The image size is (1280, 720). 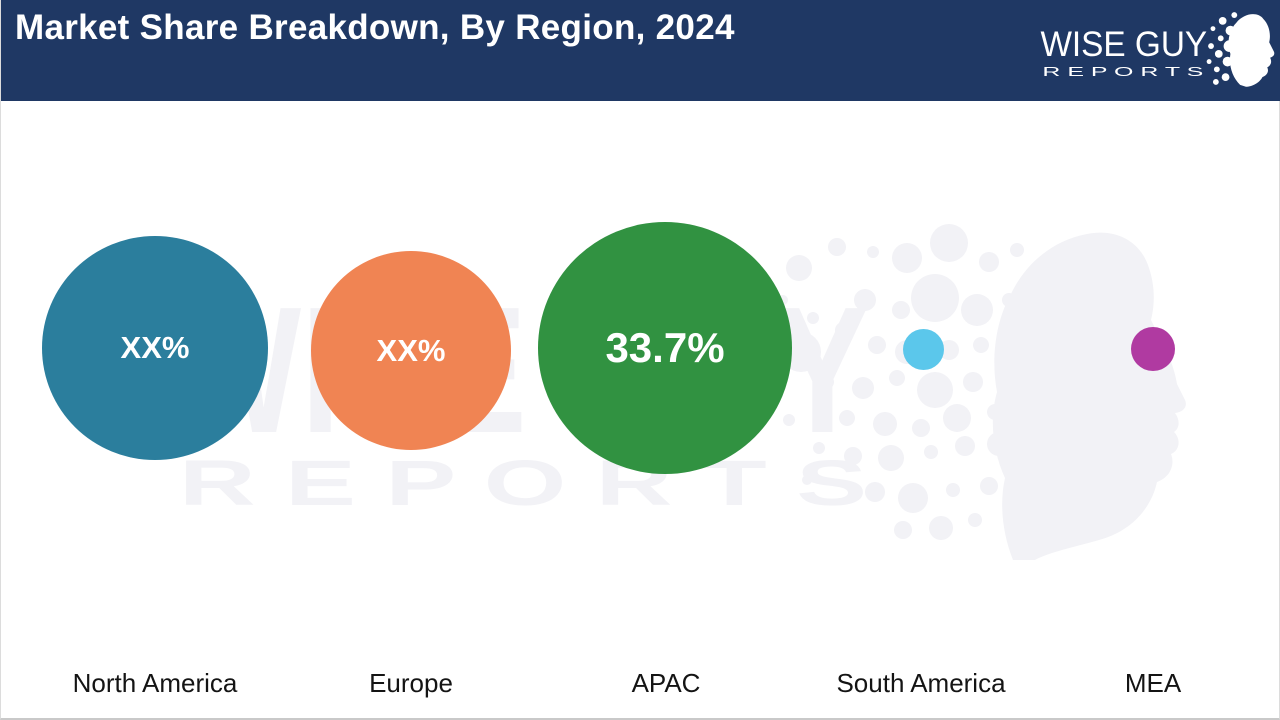 What do you see at coordinates (666, 683) in the screenshot?
I see `label-apac: APAC` at bounding box center [666, 683].